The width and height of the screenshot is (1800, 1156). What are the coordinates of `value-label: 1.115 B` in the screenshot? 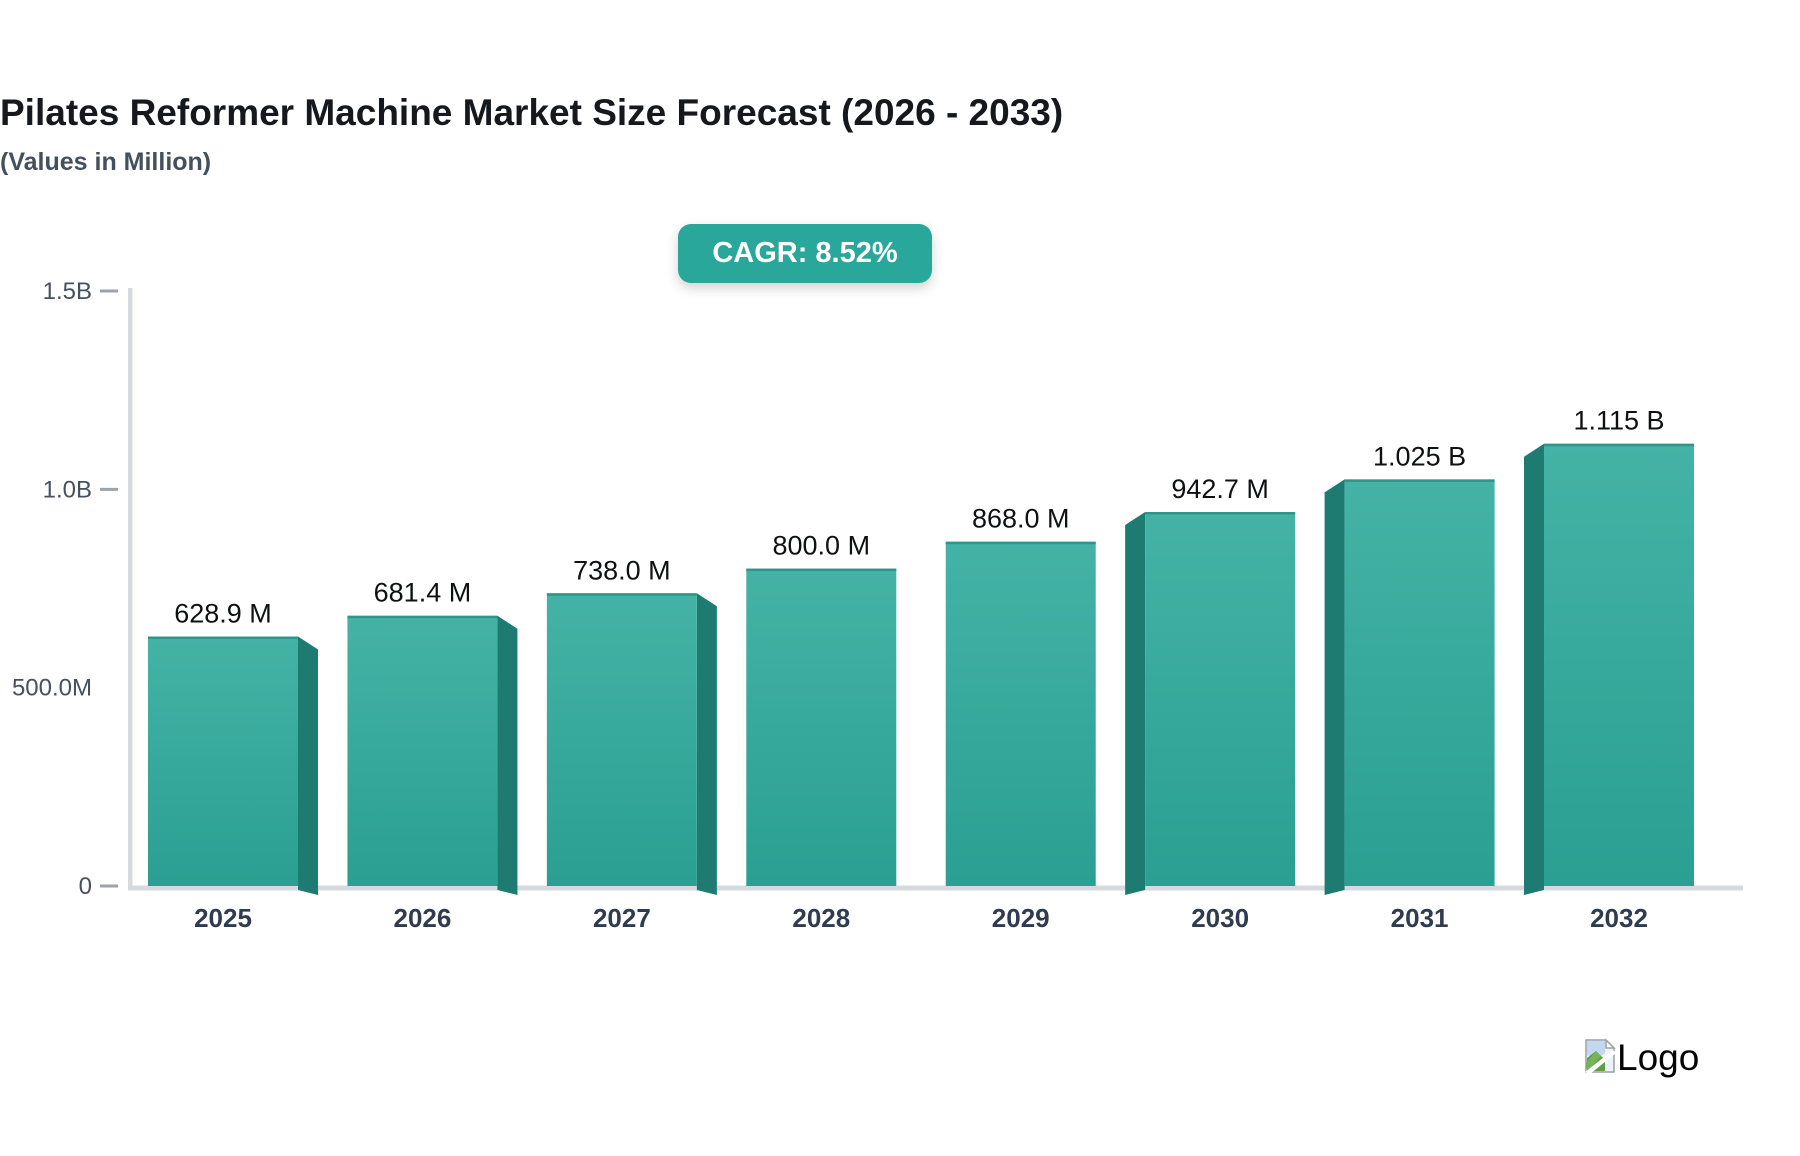 It's located at (1618, 421).